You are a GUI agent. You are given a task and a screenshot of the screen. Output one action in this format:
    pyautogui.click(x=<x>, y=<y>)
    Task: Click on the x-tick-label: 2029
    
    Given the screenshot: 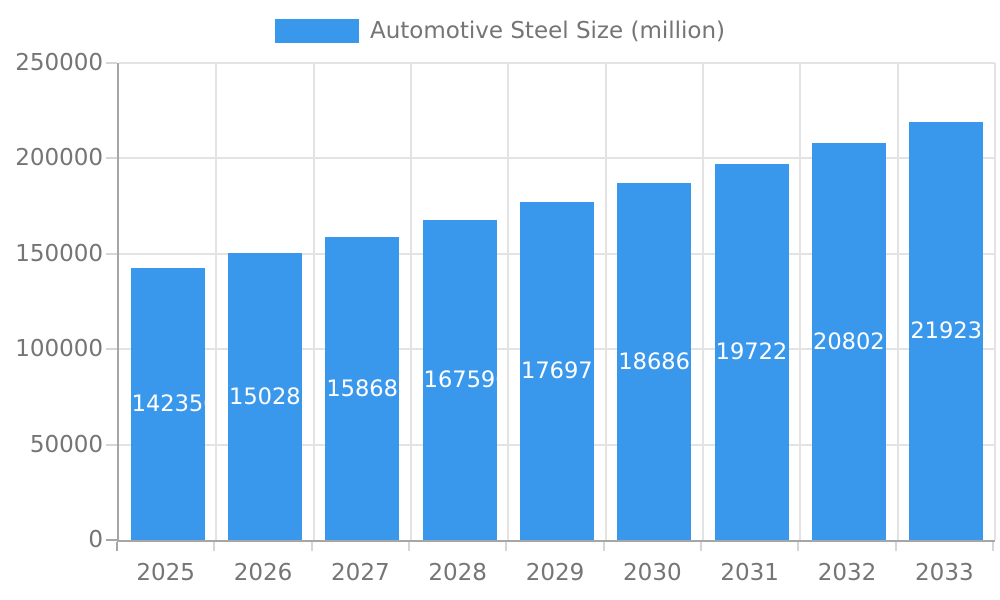 What is the action you would take?
    pyautogui.click(x=555, y=573)
    